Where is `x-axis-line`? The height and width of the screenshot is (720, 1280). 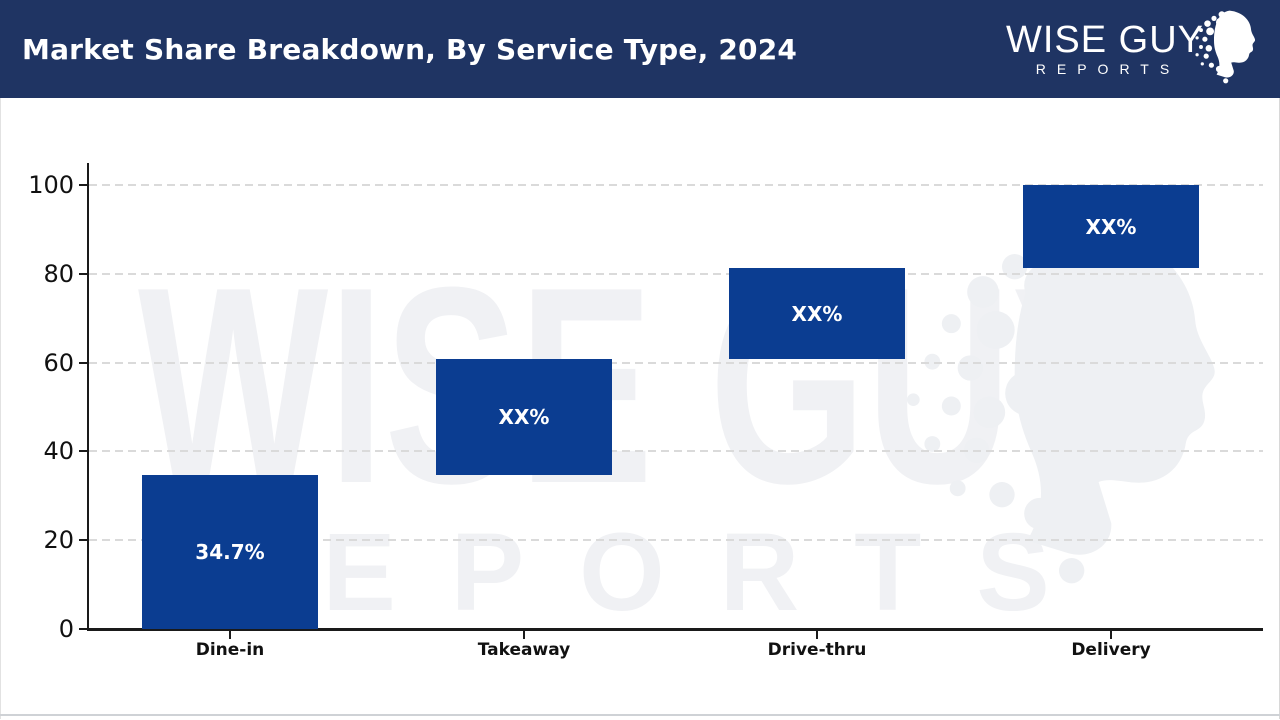 x-axis-line is located at coordinates (675, 629).